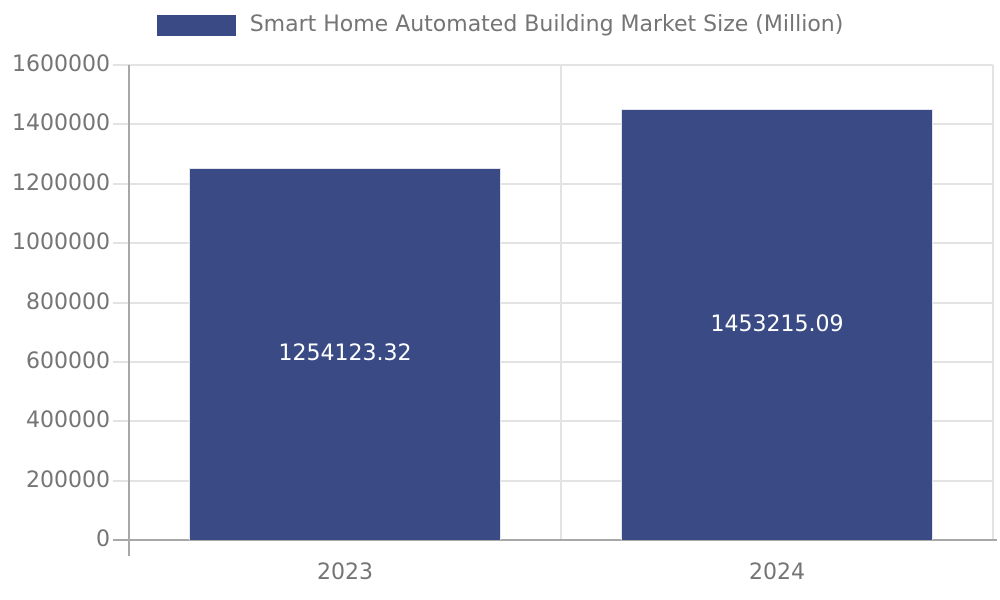  I want to click on x-tick-label: 2023, so click(345, 572).